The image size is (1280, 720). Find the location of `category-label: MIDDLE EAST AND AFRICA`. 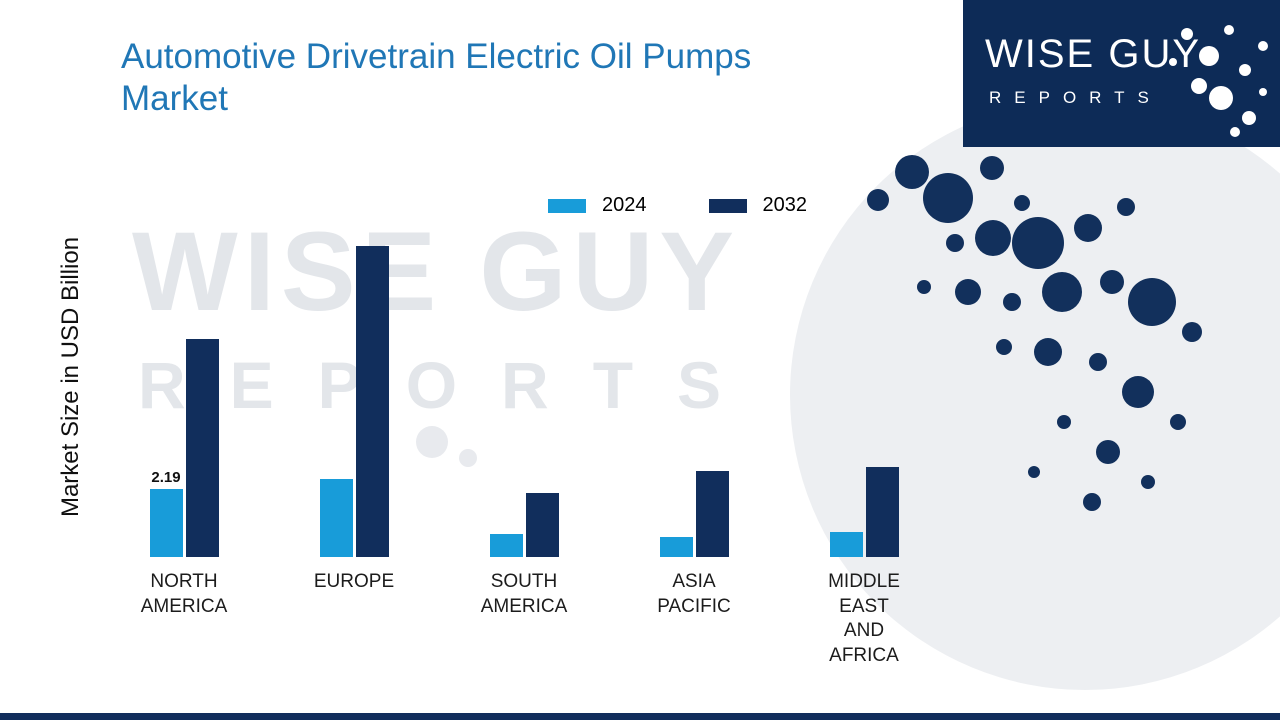

category-label: MIDDLE EAST AND AFRICA is located at coordinates (864, 619).